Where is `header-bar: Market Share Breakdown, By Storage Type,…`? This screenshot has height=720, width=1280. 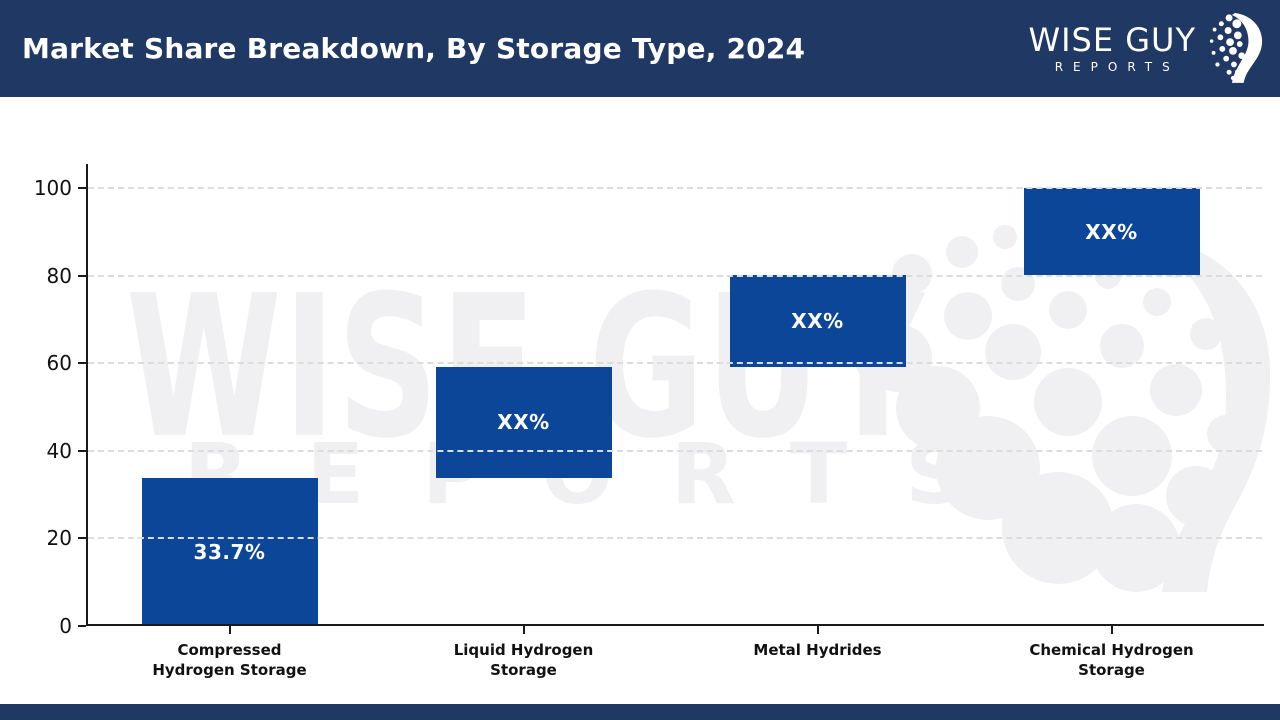 header-bar: Market Share Breakdown, By Storage Type,… is located at coordinates (640, 48).